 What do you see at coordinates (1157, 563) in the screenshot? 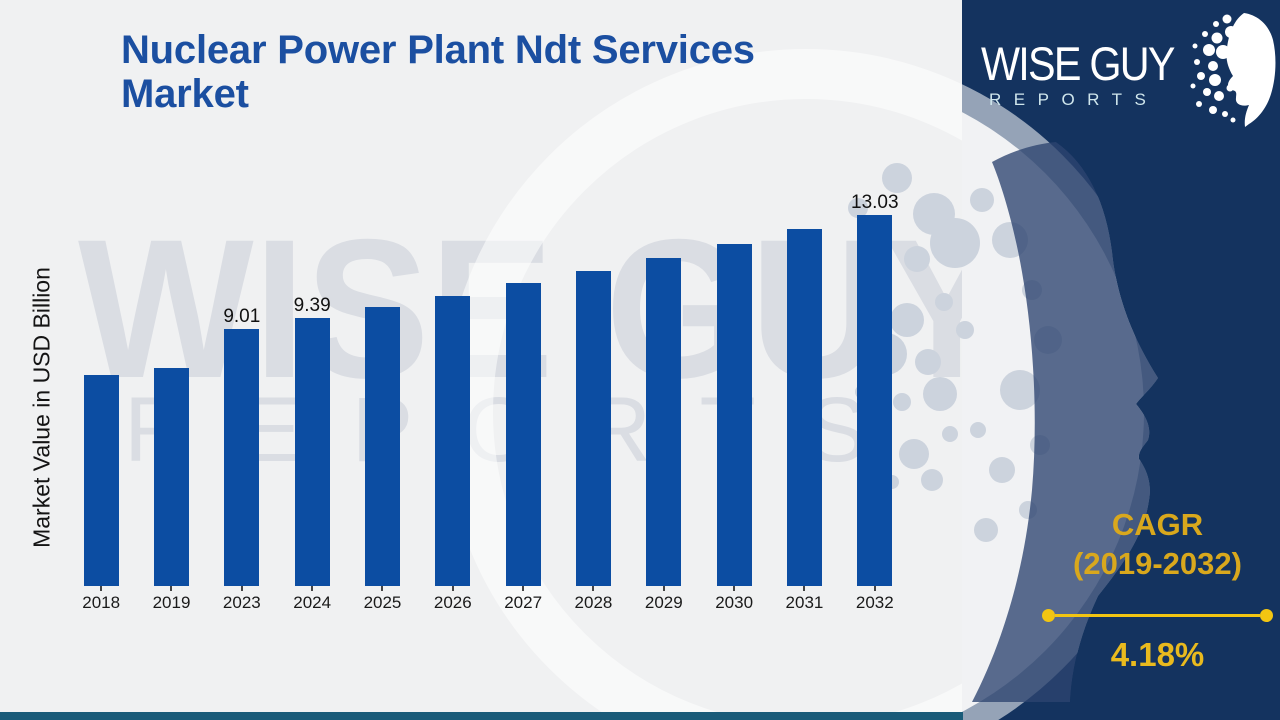
I see `cagr-range: (2019-2032)` at bounding box center [1157, 563].